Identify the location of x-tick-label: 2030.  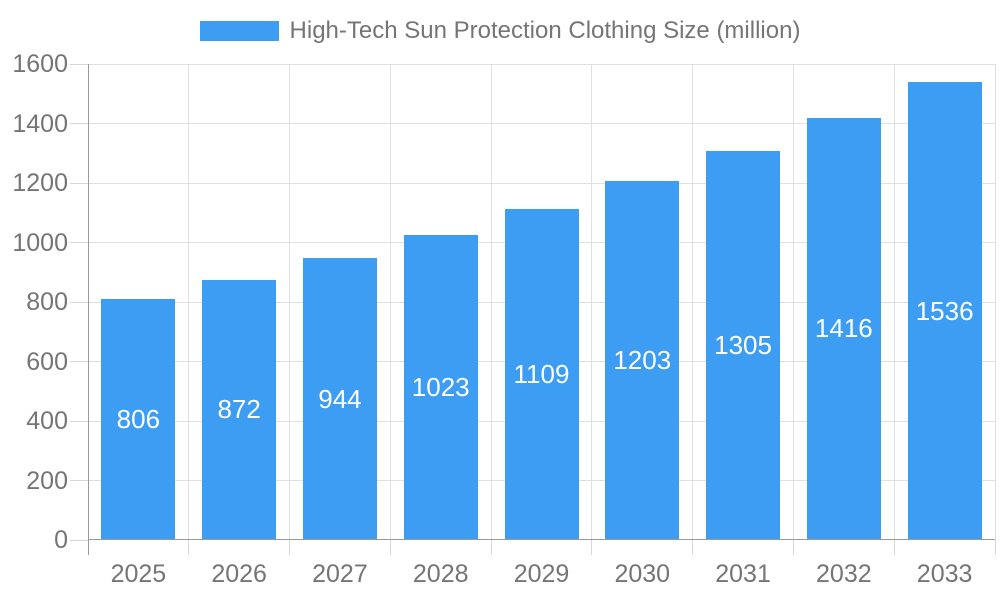
(642, 574).